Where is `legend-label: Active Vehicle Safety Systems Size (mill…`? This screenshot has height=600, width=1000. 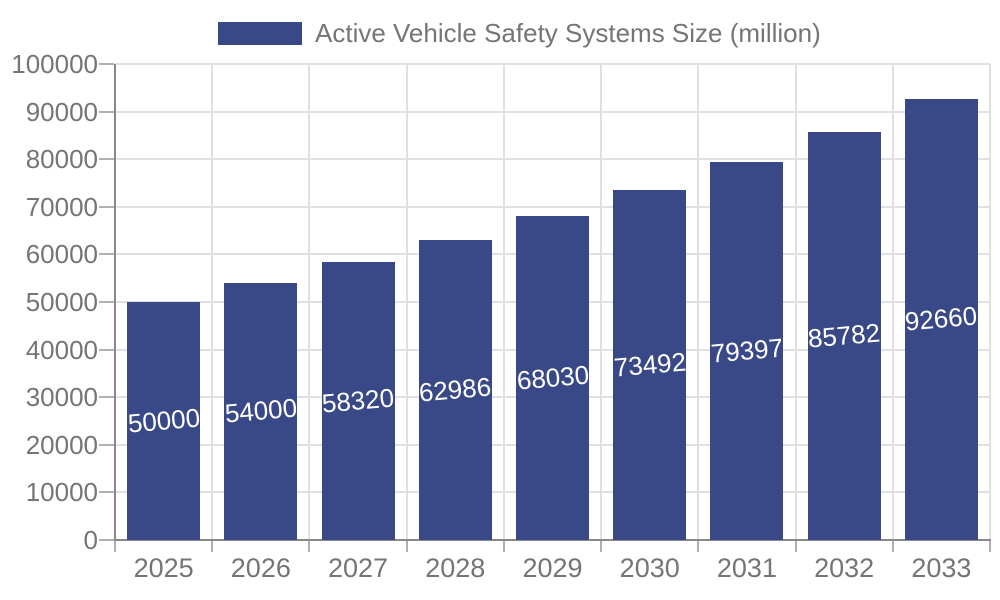 legend-label: Active Vehicle Safety Systems Size (mill… is located at coordinates (568, 33).